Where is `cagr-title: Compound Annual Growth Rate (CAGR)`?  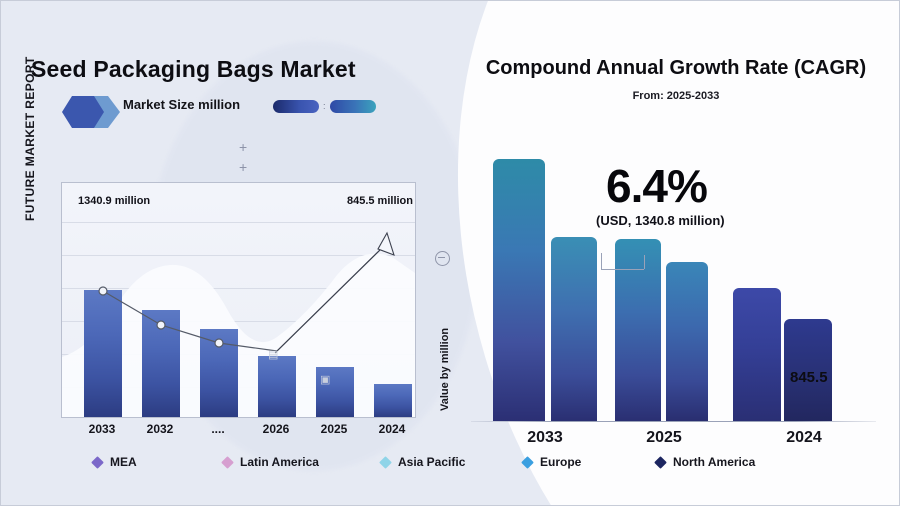 cagr-title: Compound Annual Growth Rate (CAGR) is located at coordinates (676, 68).